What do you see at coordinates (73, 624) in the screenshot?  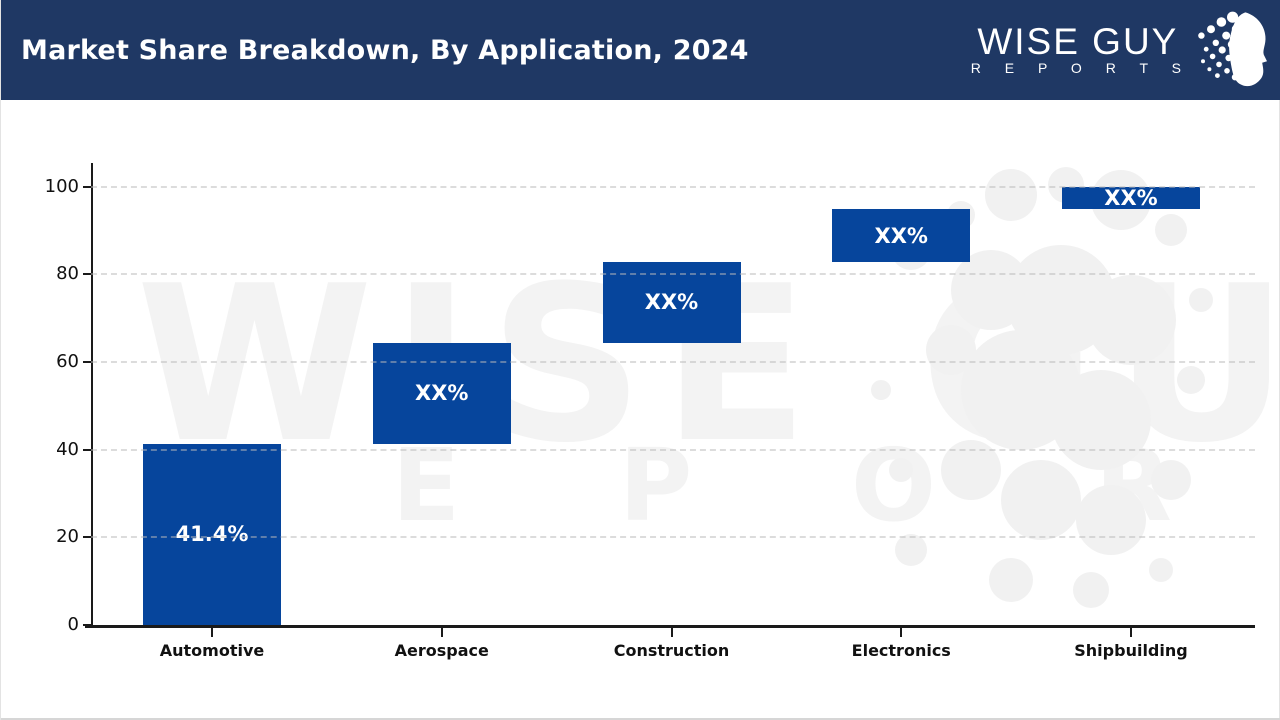 I see `y-tick-label-0: 0` at bounding box center [73, 624].